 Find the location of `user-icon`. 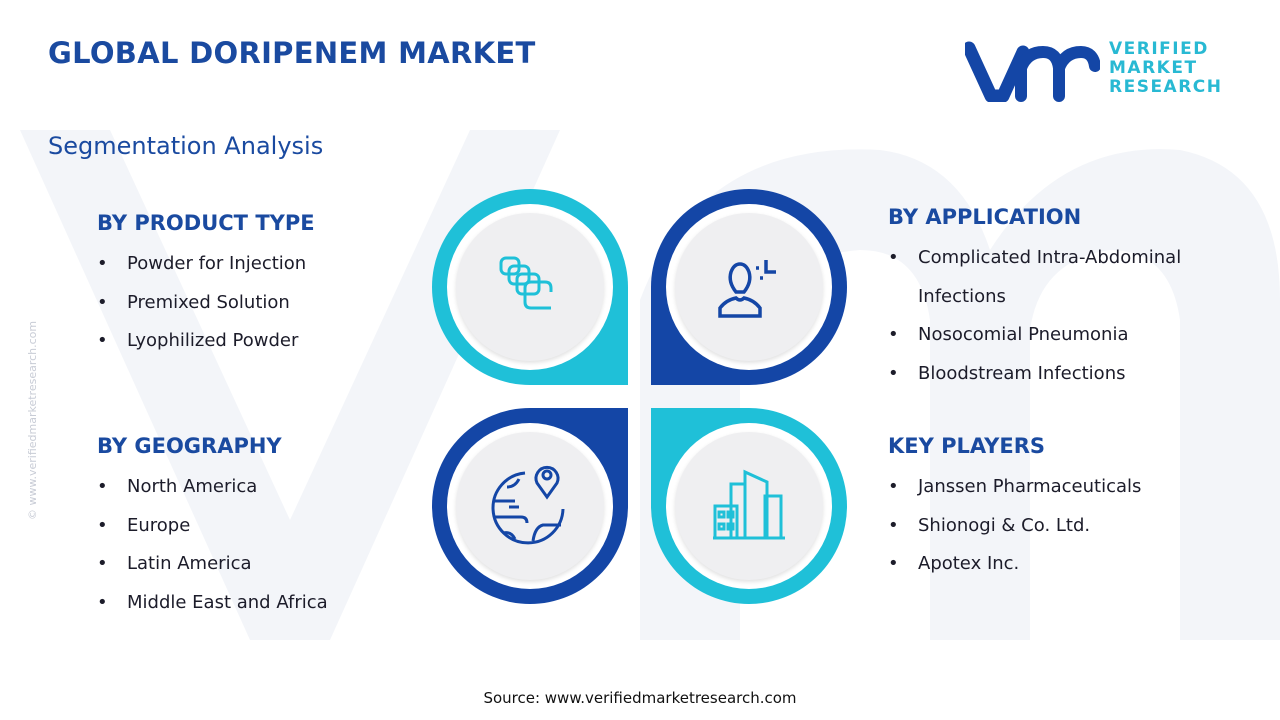

user-icon is located at coordinates (747, 289).